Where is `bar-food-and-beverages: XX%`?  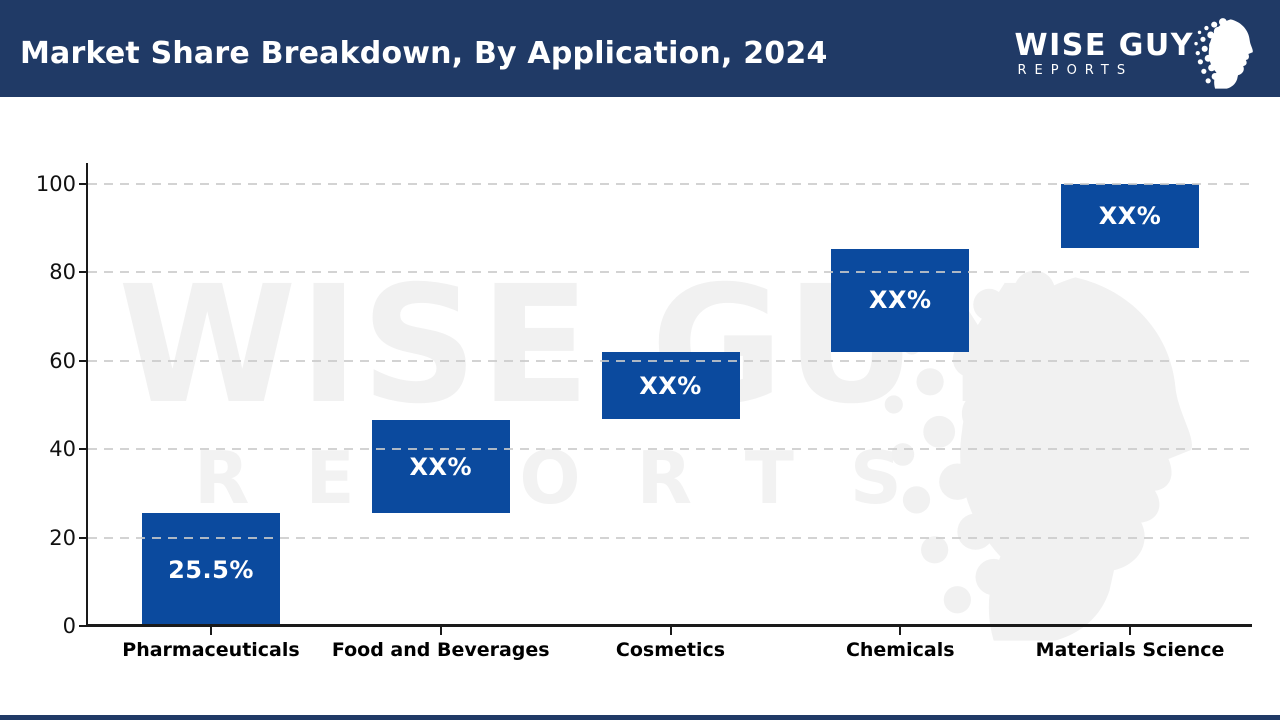 bar-food-and-beverages: XX% is located at coordinates (440, 467).